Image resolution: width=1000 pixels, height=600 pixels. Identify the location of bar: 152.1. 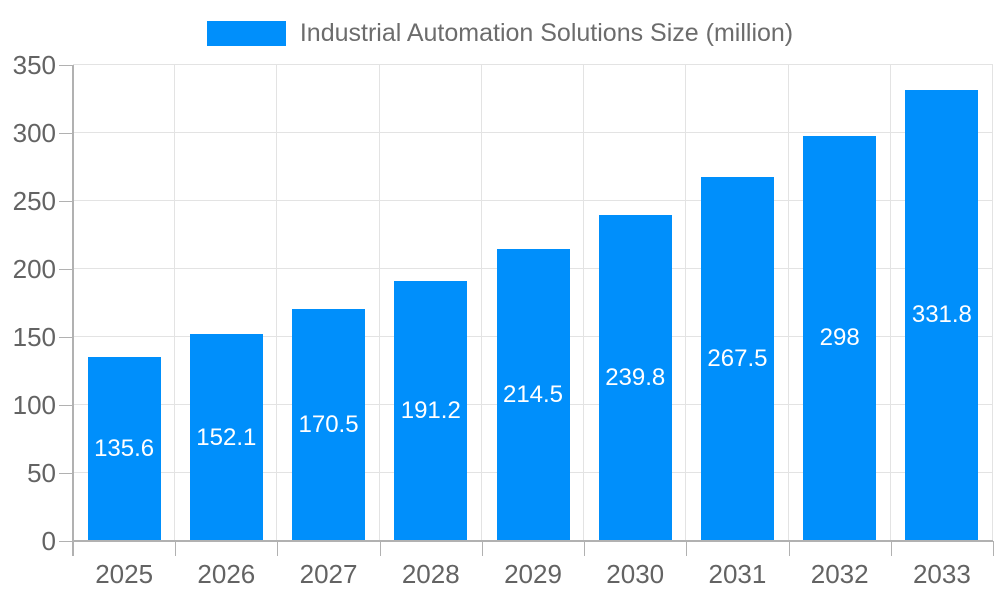
(226, 437).